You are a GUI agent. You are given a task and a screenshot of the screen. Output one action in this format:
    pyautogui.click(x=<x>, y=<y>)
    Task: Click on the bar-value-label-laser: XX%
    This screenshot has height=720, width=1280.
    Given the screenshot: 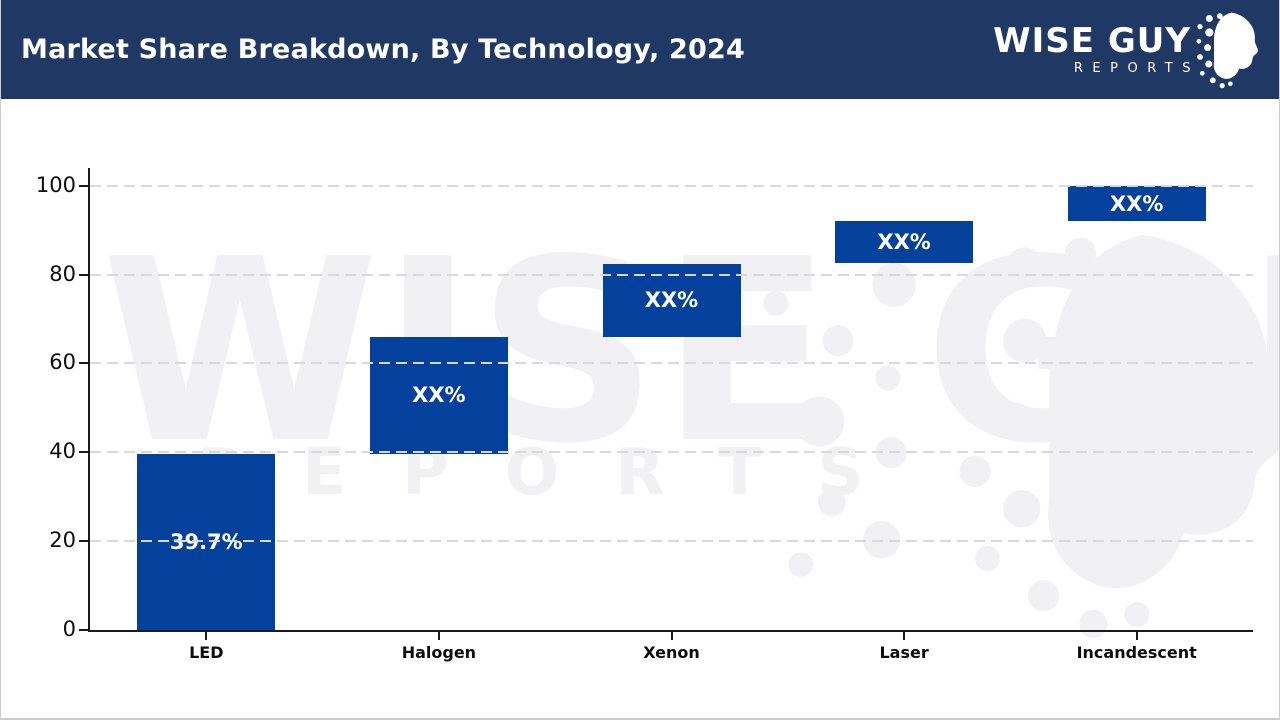 What is the action you would take?
    pyautogui.click(x=904, y=242)
    